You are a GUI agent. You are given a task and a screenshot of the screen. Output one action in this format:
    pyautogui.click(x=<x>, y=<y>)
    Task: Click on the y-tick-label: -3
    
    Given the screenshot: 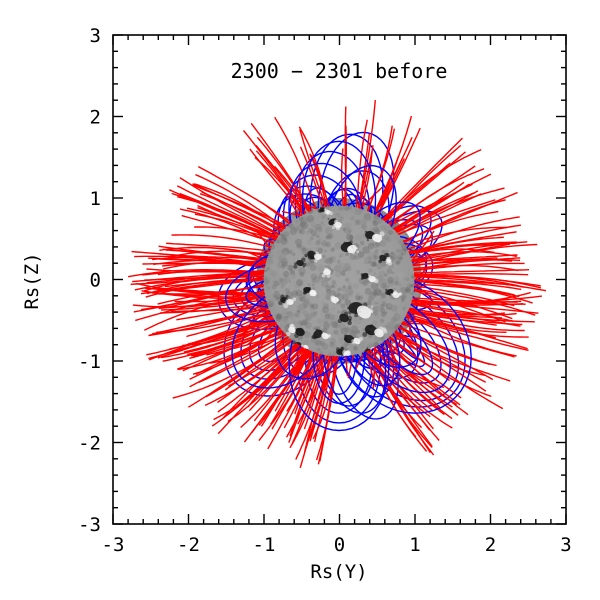 What is the action you would take?
    pyautogui.click(x=89, y=525)
    